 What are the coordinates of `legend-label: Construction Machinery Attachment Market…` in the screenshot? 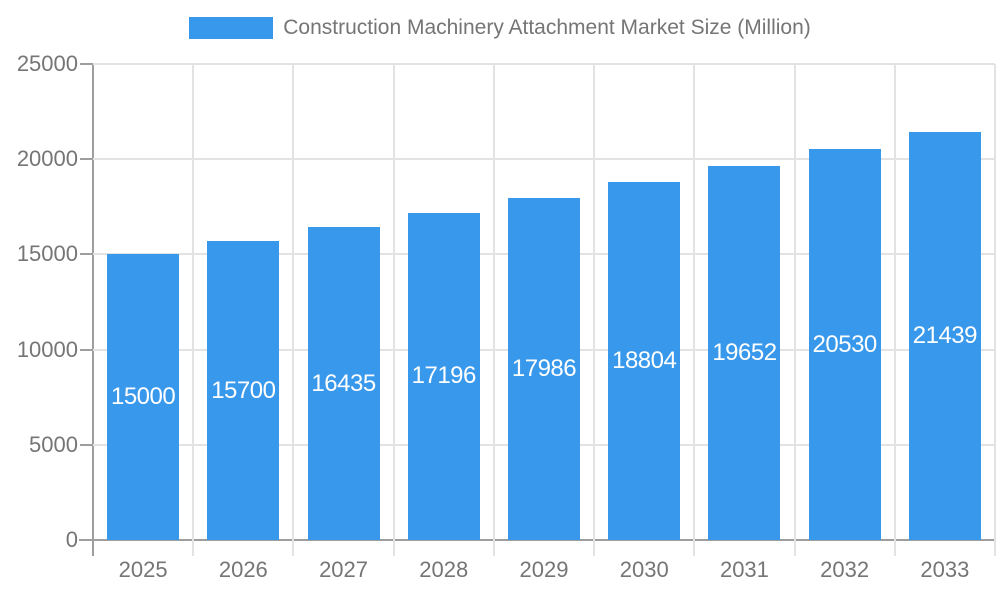 It's located at (547, 27).